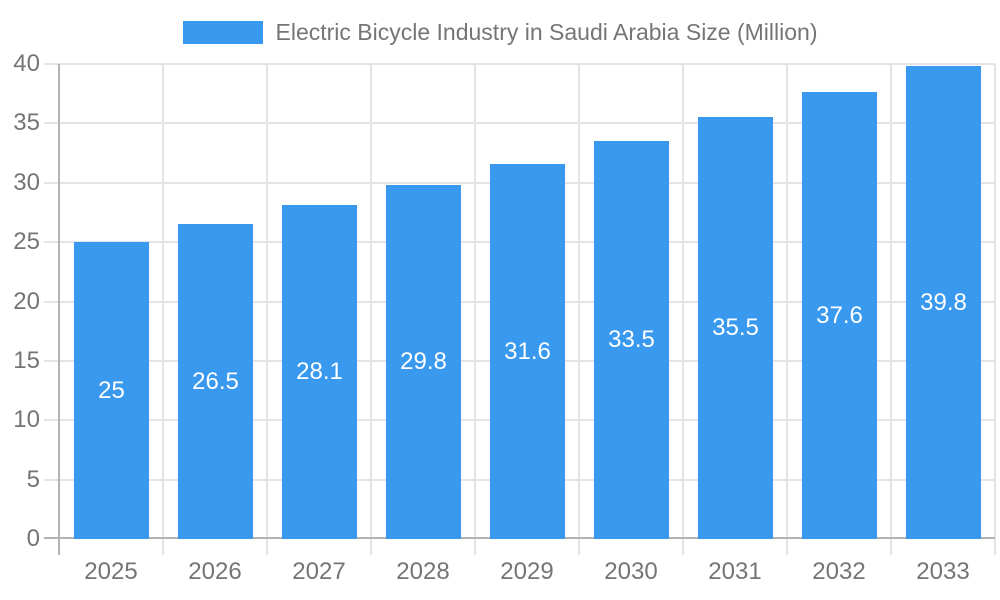  What do you see at coordinates (423, 571) in the screenshot?
I see `x-axis-label: 2028` at bounding box center [423, 571].